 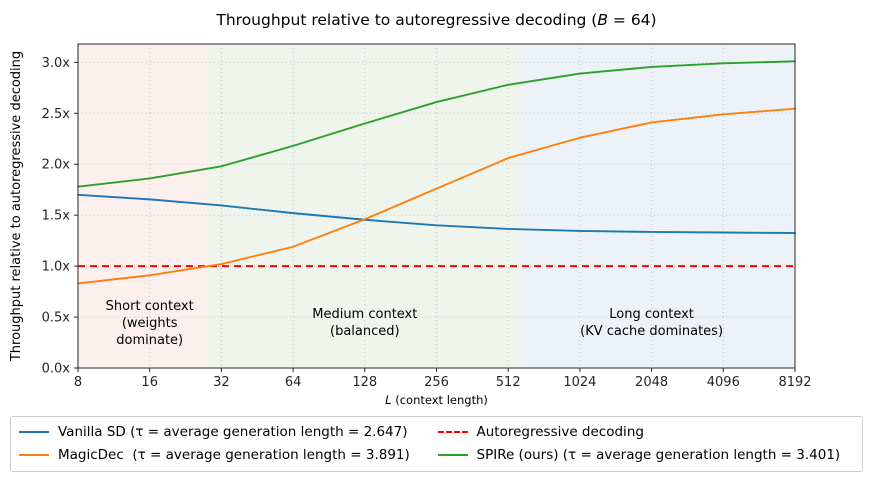 I want to click on chart-title-suffix: = 64), so click(x=632, y=20).